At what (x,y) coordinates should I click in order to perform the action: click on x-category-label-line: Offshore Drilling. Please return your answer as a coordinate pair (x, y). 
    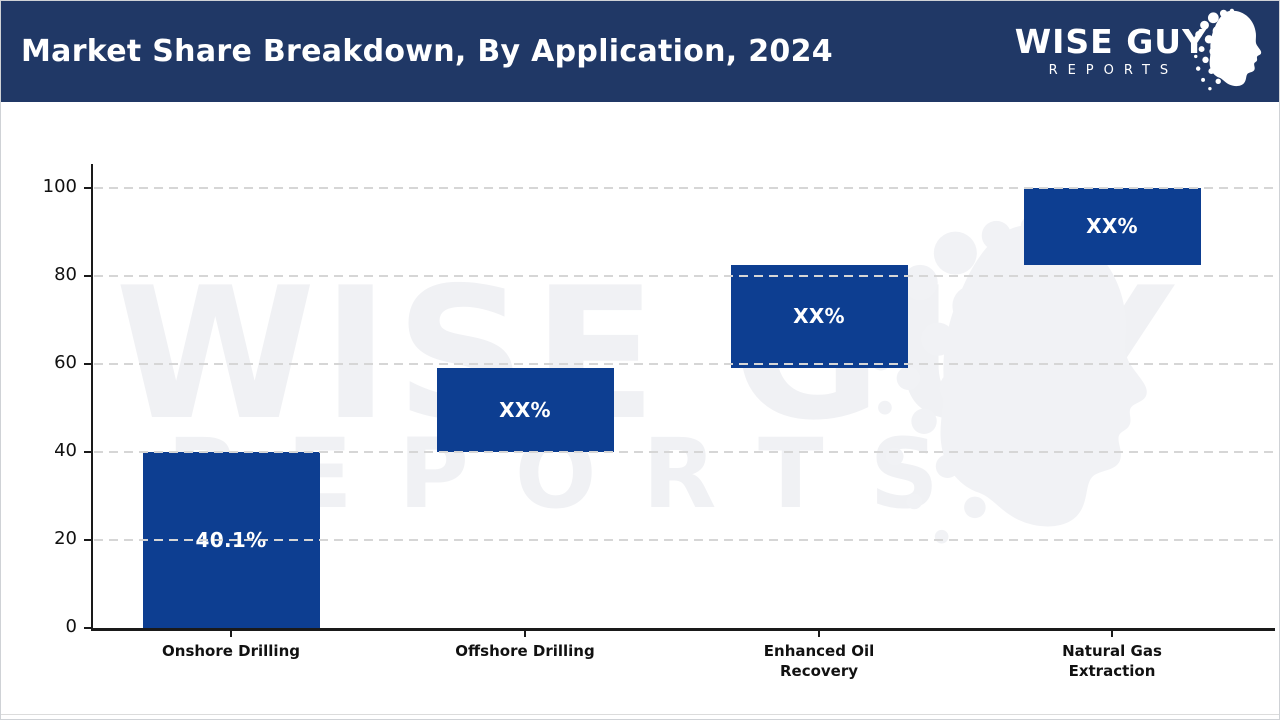
    Looking at the image, I should click on (525, 651).